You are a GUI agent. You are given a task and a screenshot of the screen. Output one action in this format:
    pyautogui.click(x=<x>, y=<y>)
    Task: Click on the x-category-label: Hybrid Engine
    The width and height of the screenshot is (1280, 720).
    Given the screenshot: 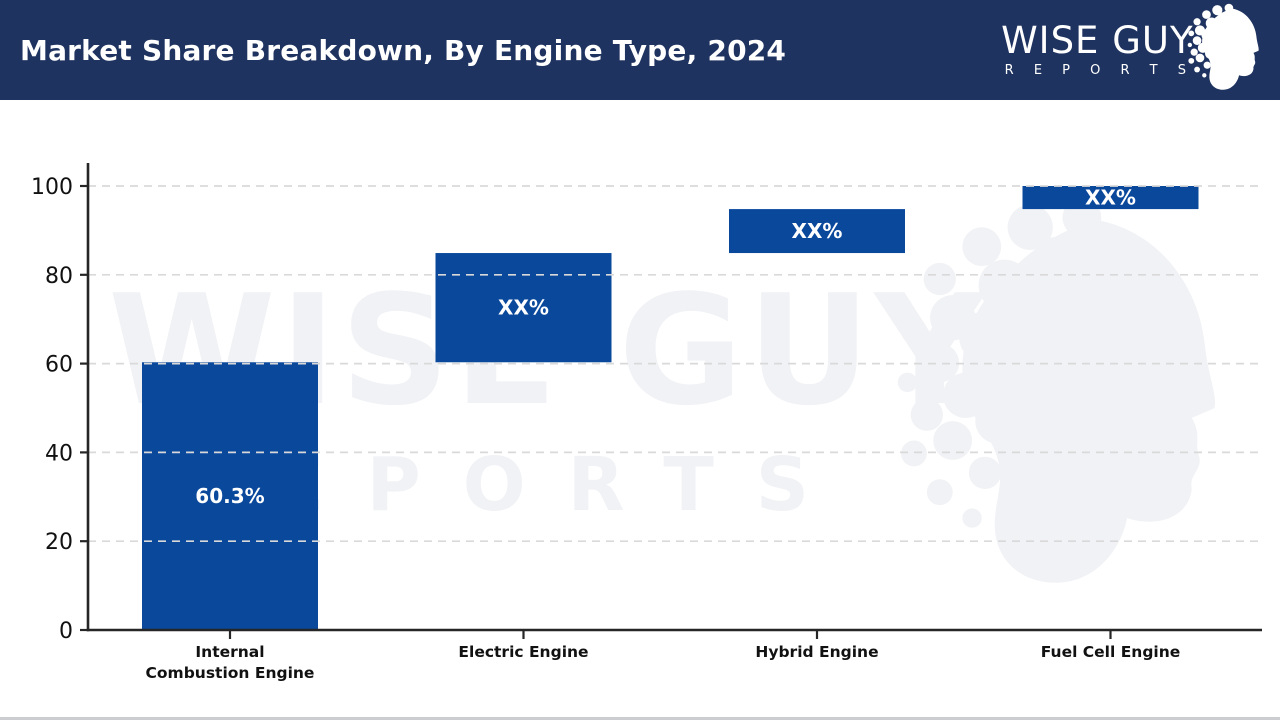 What is the action you would take?
    pyautogui.click(x=816, y=652)
    